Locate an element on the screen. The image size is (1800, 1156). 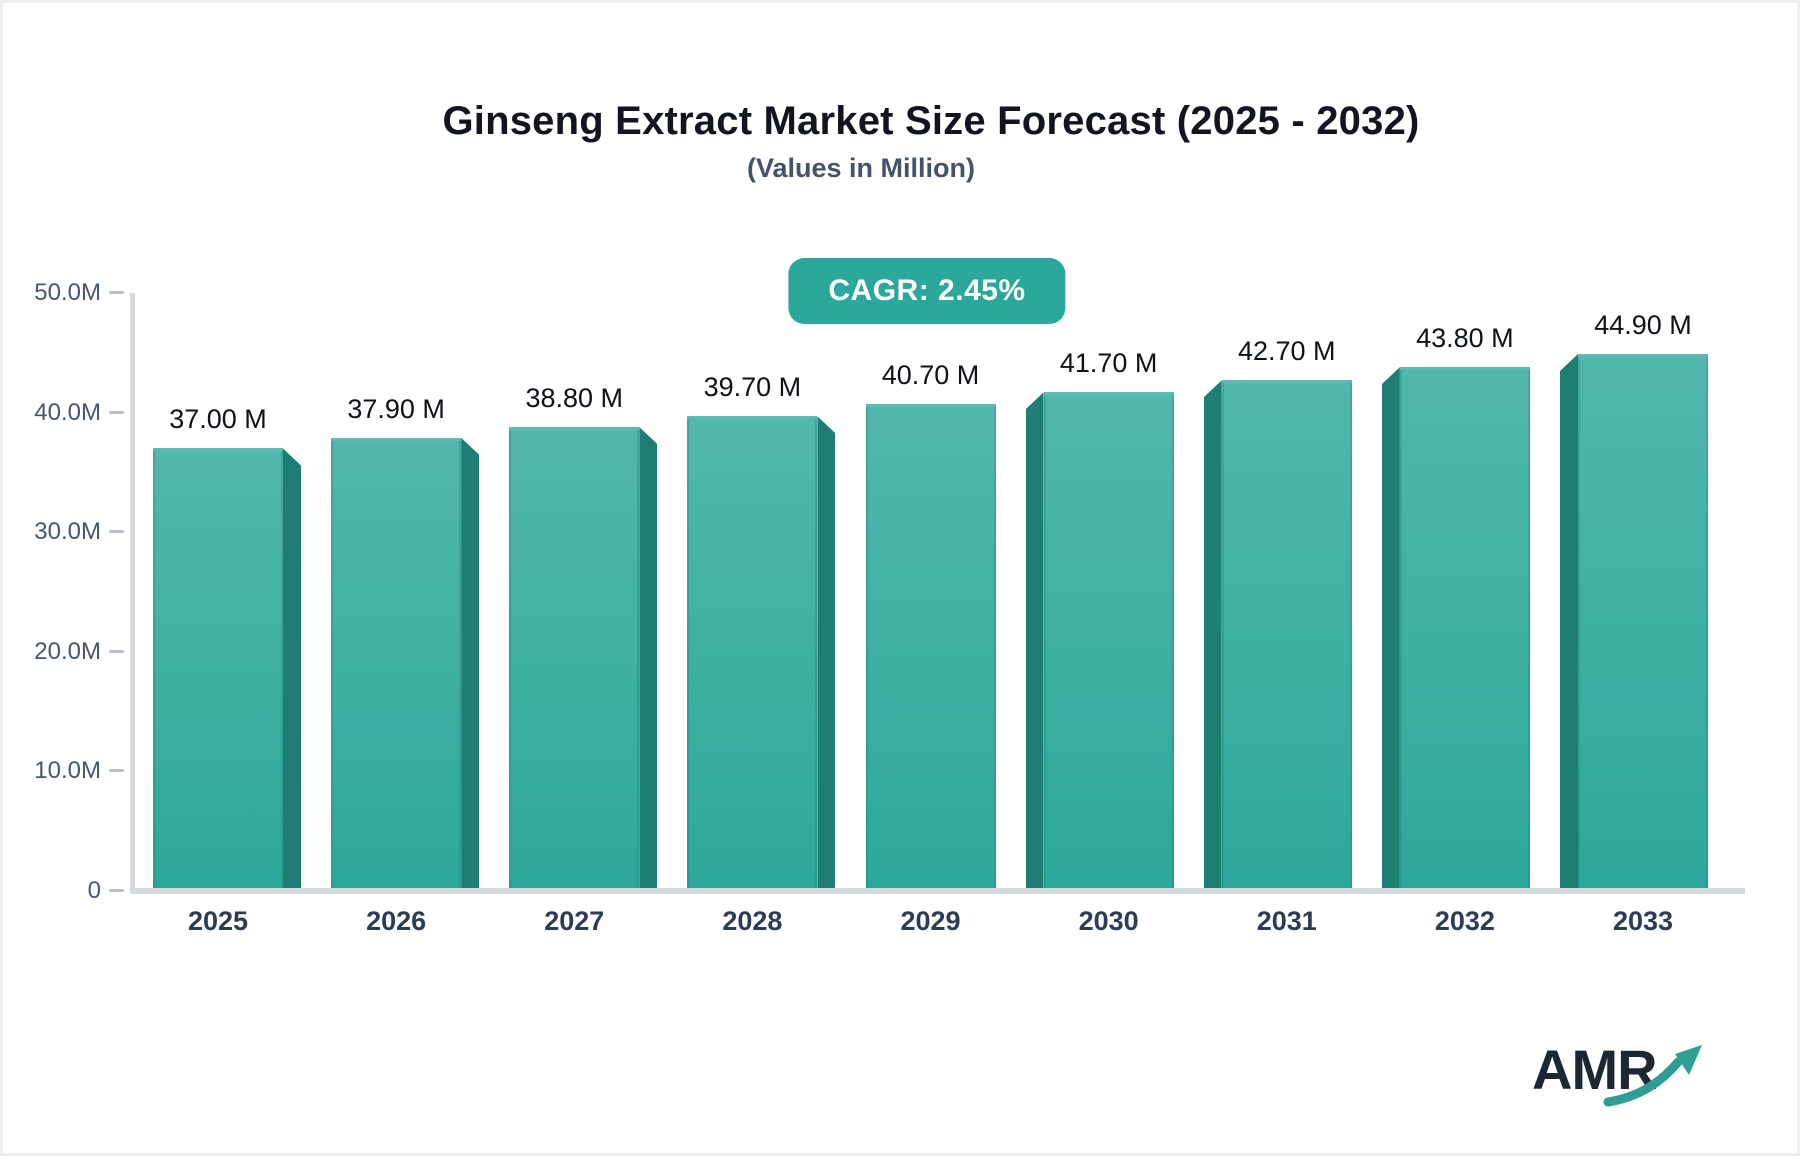
y-tick-label: 10.0M is located at coordinates (67, 771).